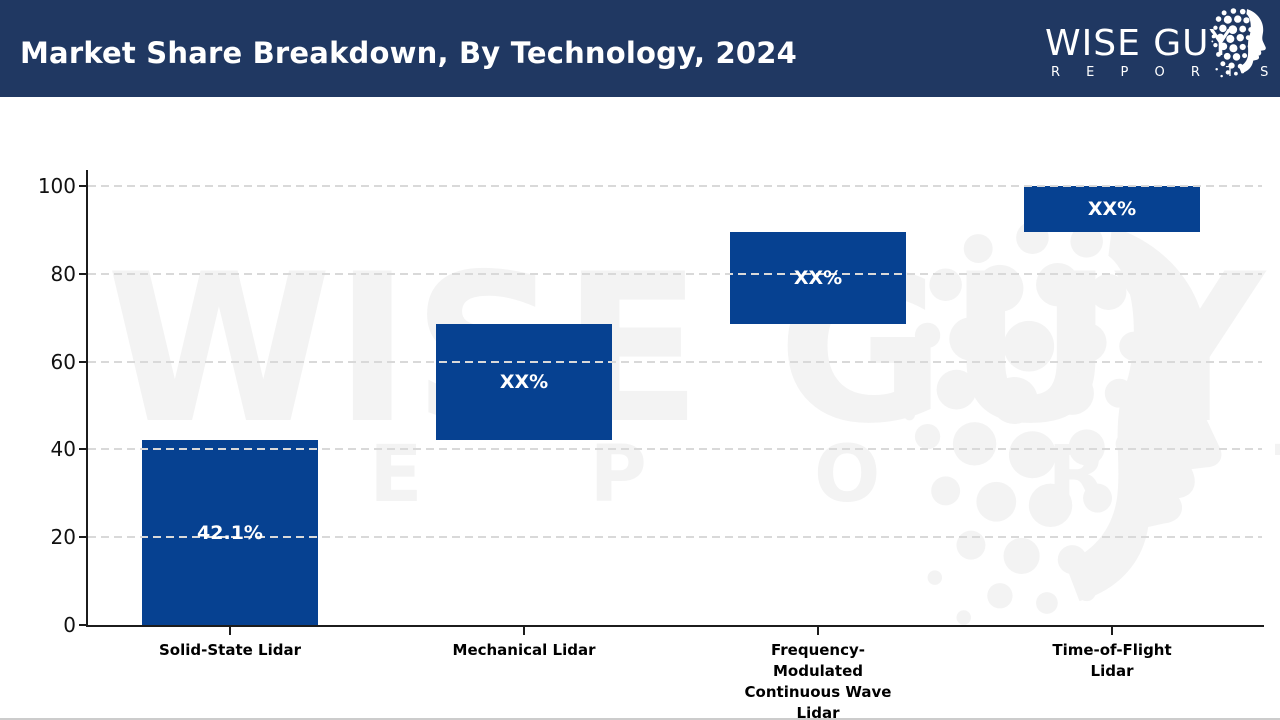 This screenshot has width=1280, height=720. What do you see at coordinates (230, 650) in the screenshot?
I see `x-category-label-1: Solid-State Lidar` at bounding box center [230, 650].